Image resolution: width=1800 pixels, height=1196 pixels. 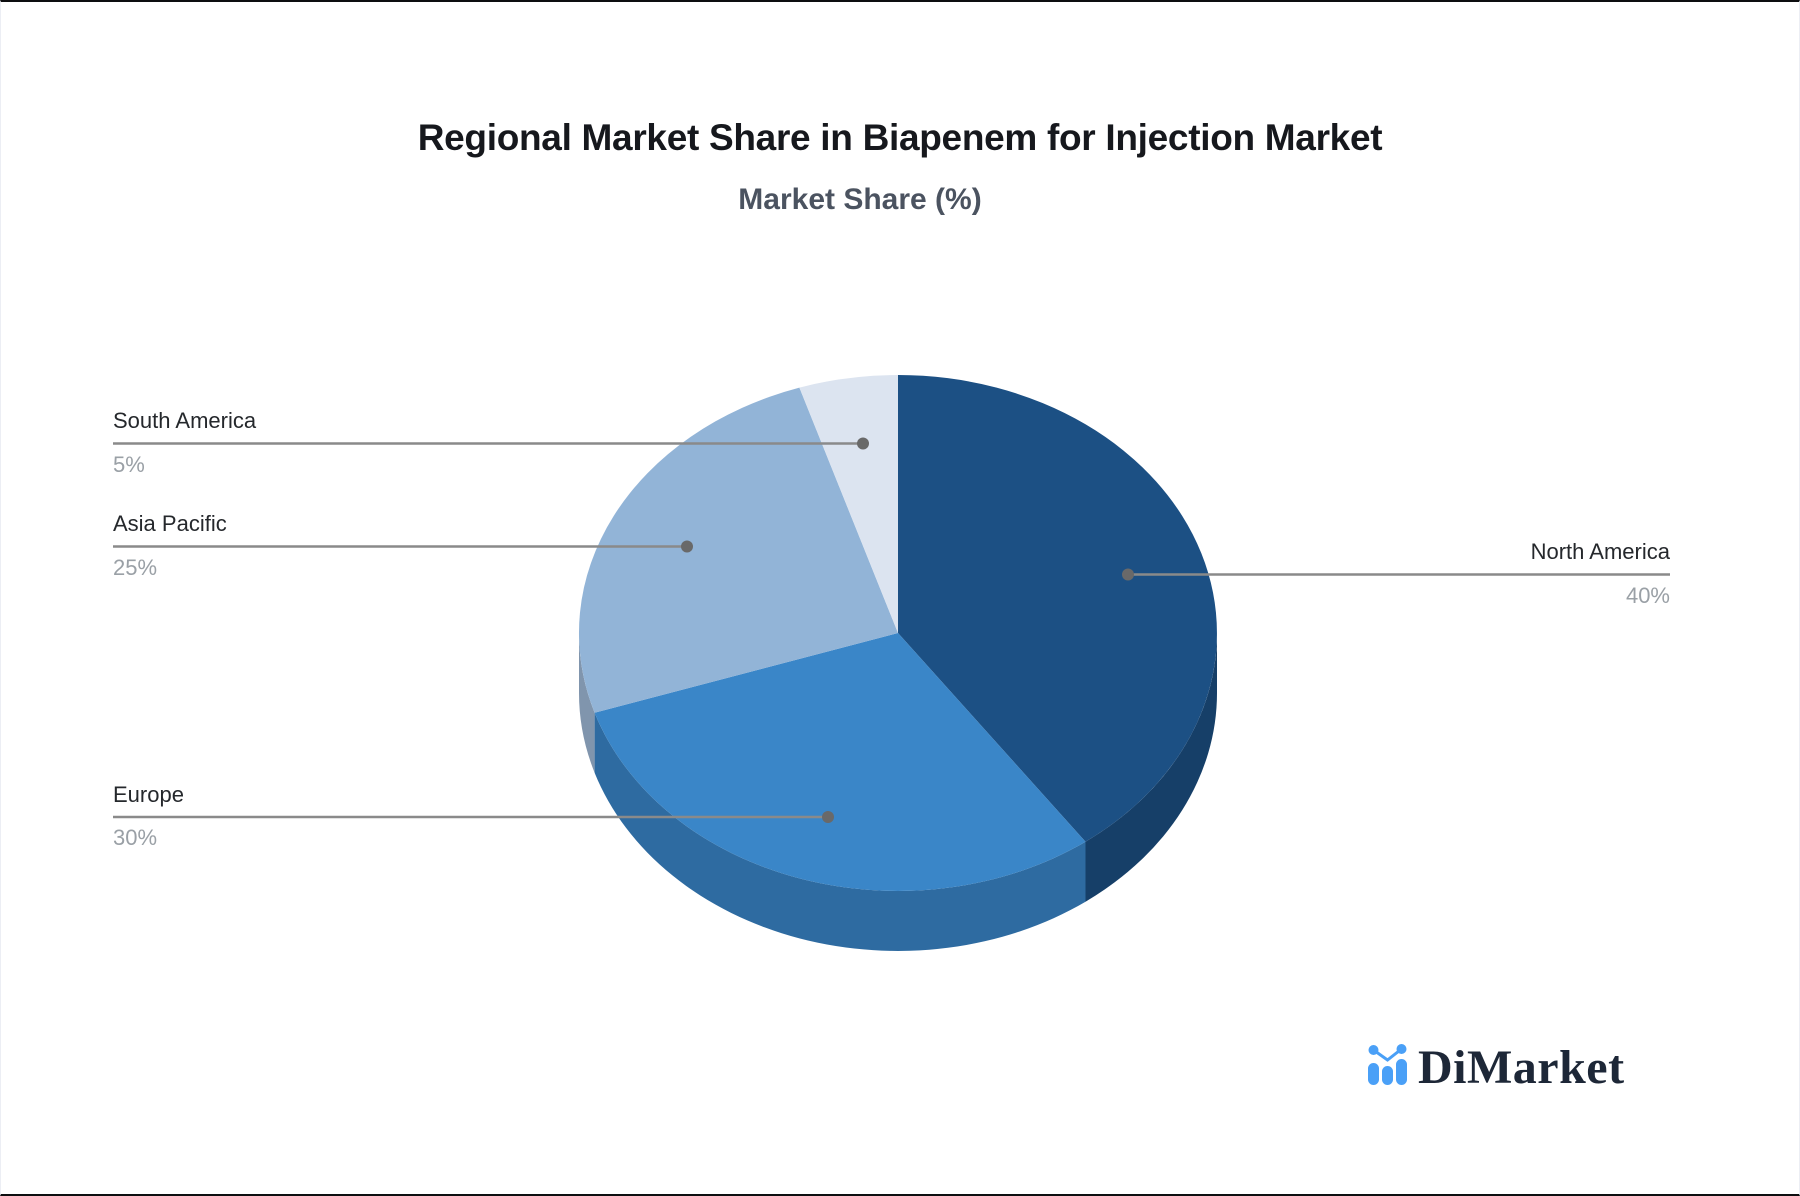 I want to click on leader-dot-asia-pacific, so click(x=687, y=546).